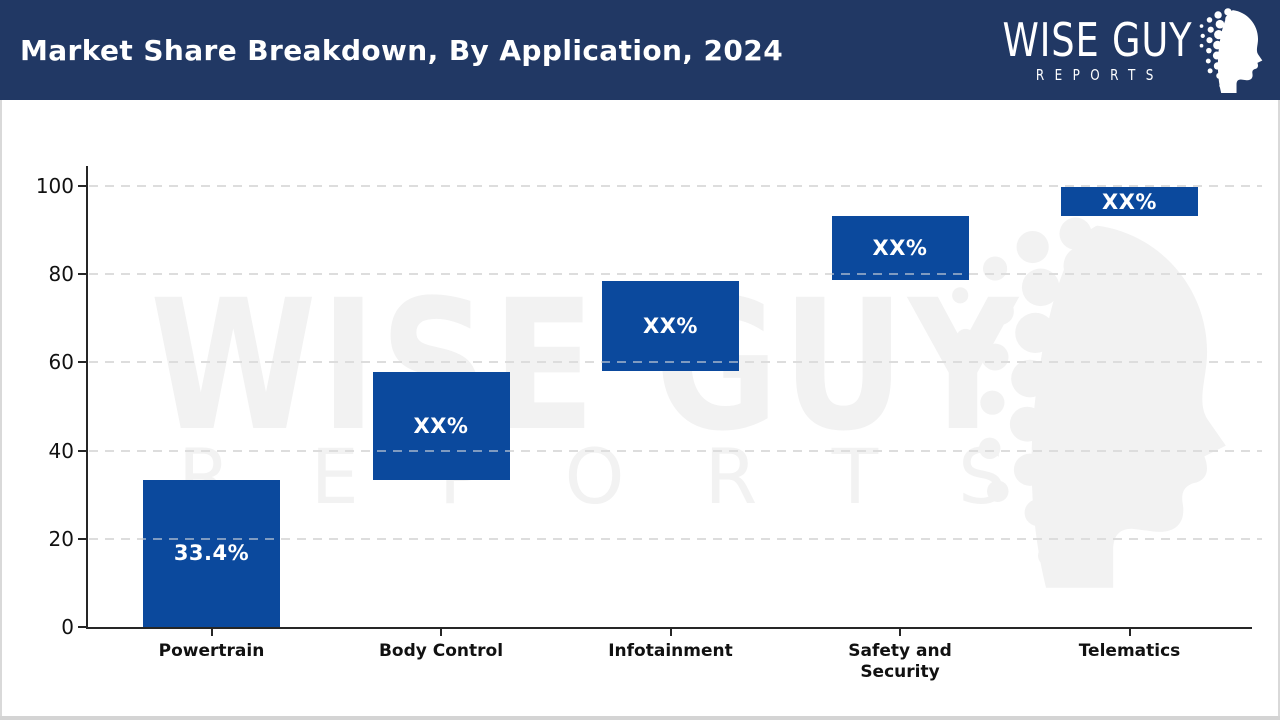 The height and width of the screenshot is (720, 1280). What do you see at coordinates (900, 661) in the screenshot?
I see `x-tick-label-safety-and-security: Safety and Security` at bounding box center [900, 661].